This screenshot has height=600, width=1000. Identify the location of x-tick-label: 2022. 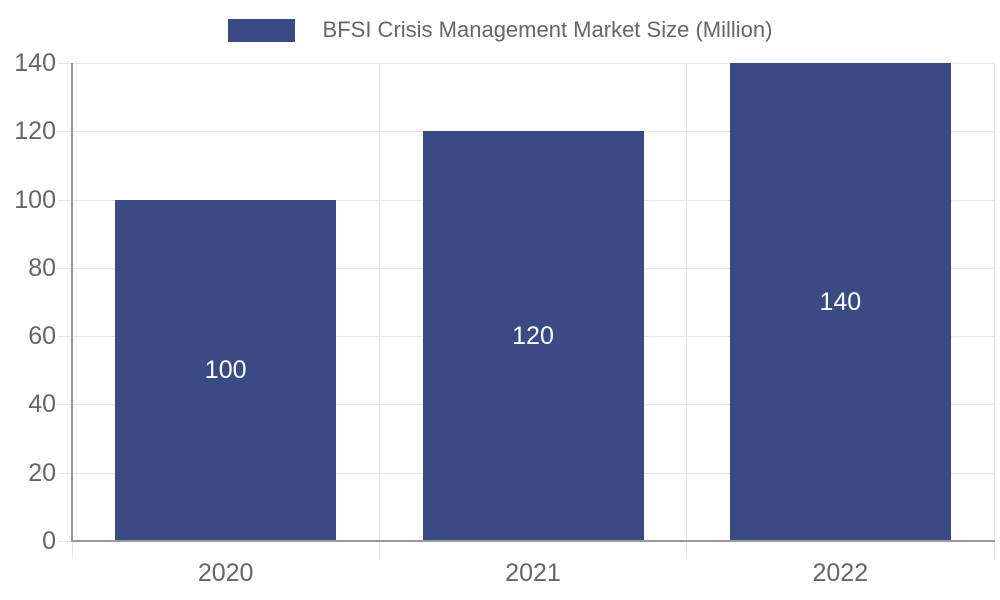
(840, 573).